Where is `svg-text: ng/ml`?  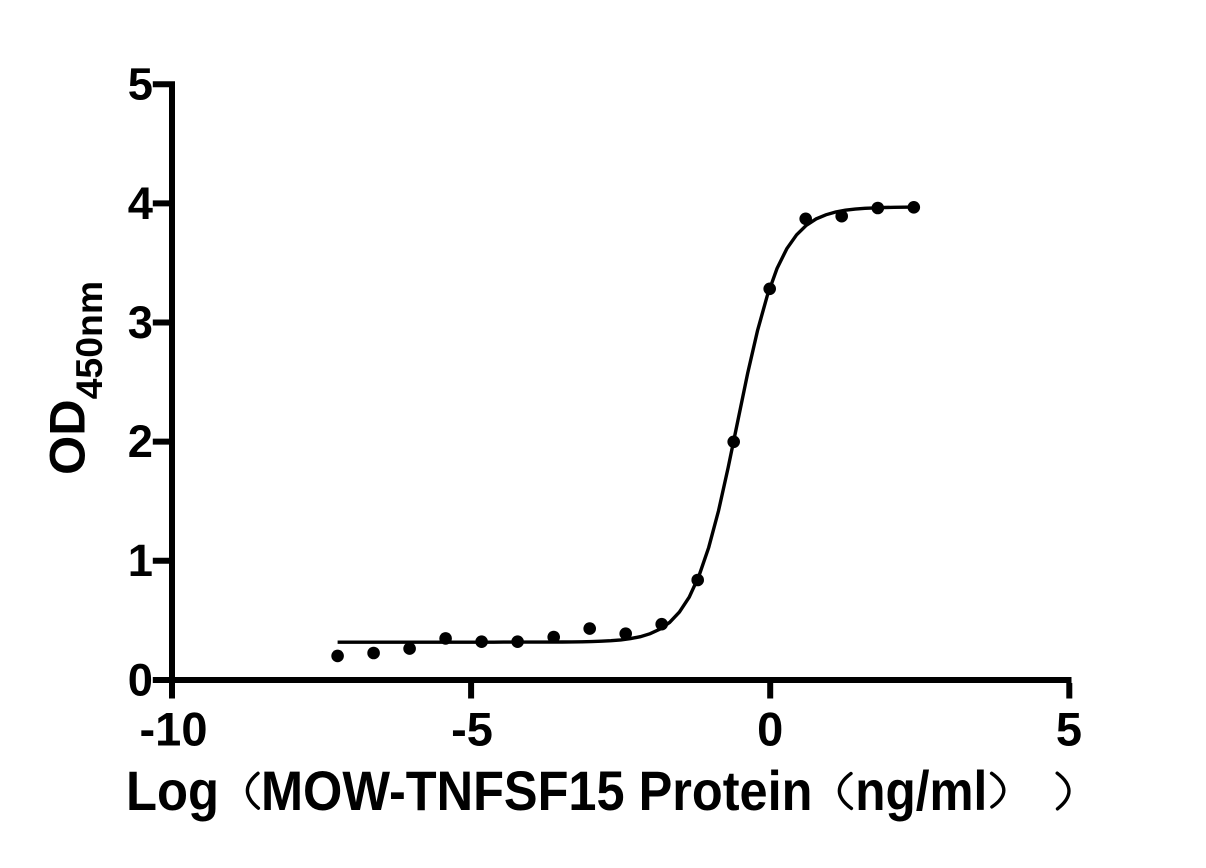
svg-text: ng/ml is located at coordinates (921, 790).